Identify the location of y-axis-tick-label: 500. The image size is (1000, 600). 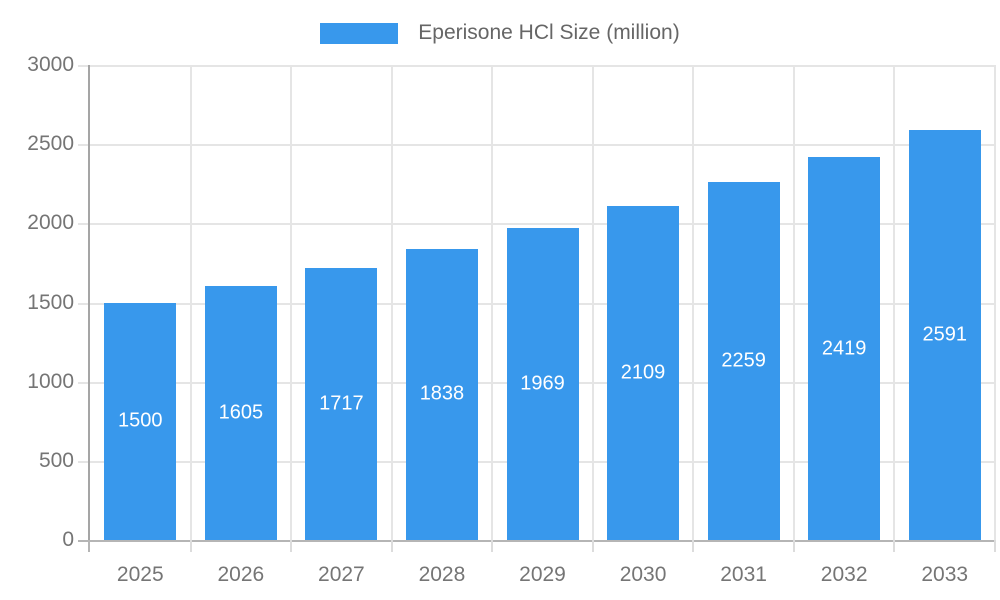
(56, 460).